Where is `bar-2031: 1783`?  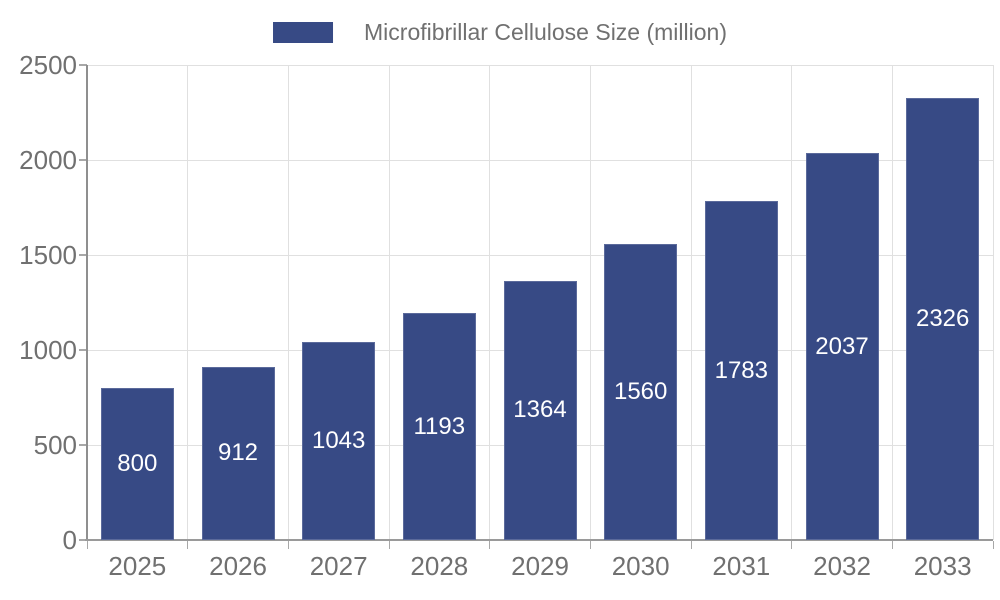
bar-2031: 1783 is located at coordinates (741, 370).